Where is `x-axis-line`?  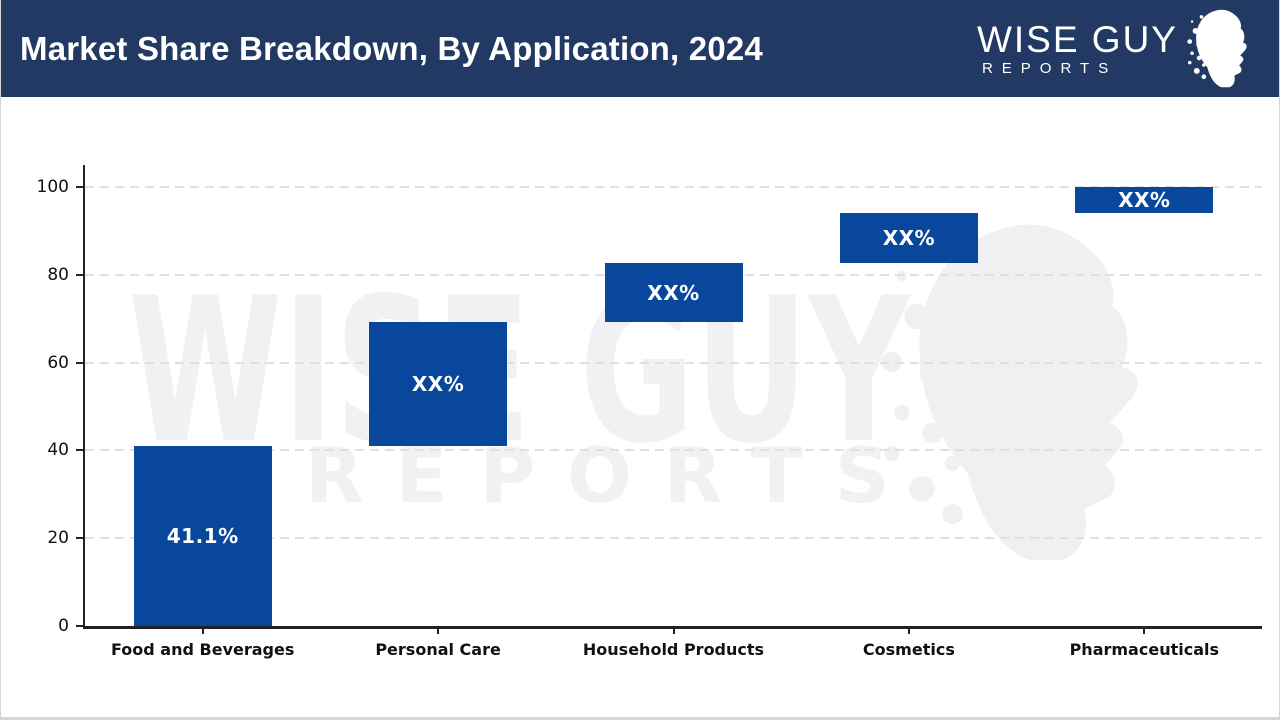
x-axis-line is located at coordinates (672, 627).